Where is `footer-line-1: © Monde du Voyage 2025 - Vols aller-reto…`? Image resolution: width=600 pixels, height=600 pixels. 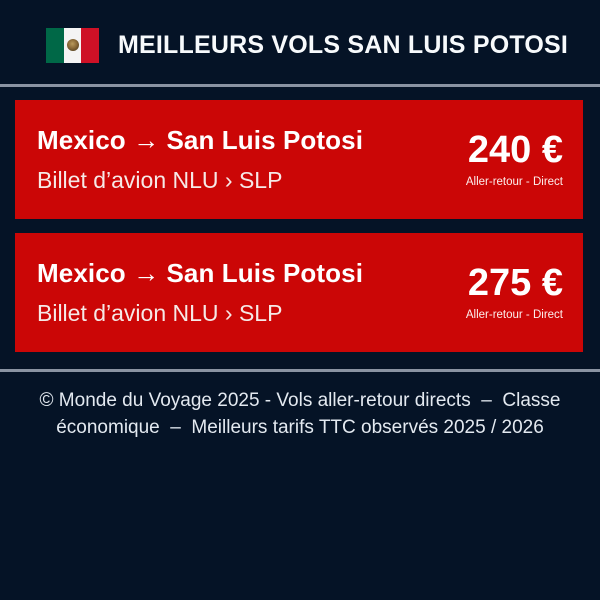 footer-line-1: © Monde du Voyage 2025 - Vols aller-reto… is located at coordinates (300, 400).